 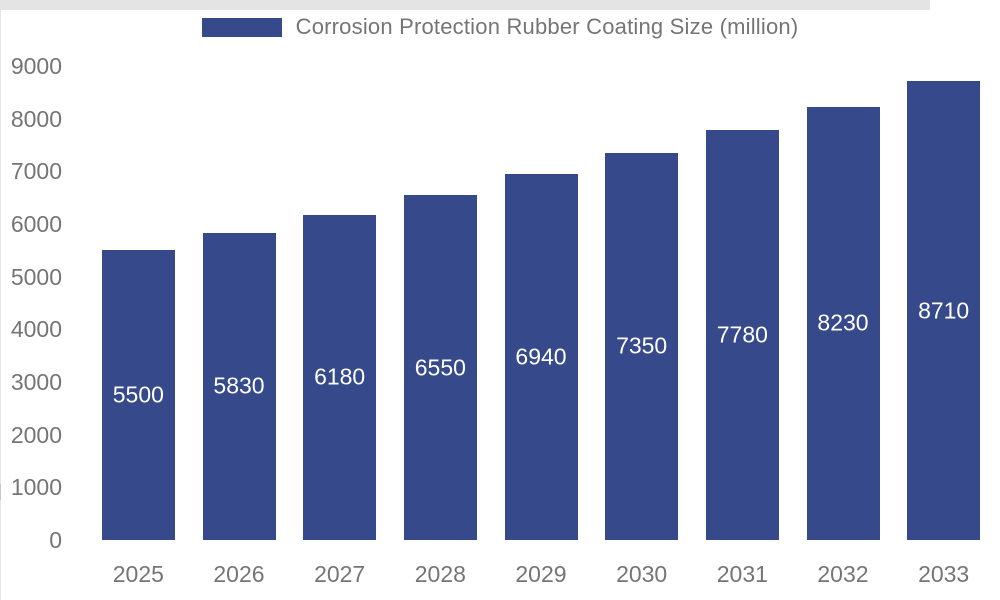 What do you see at coordinates (440, 574) in the screenshot?
I see `x-tick-label: 2028` at bounding box center [440, 574].